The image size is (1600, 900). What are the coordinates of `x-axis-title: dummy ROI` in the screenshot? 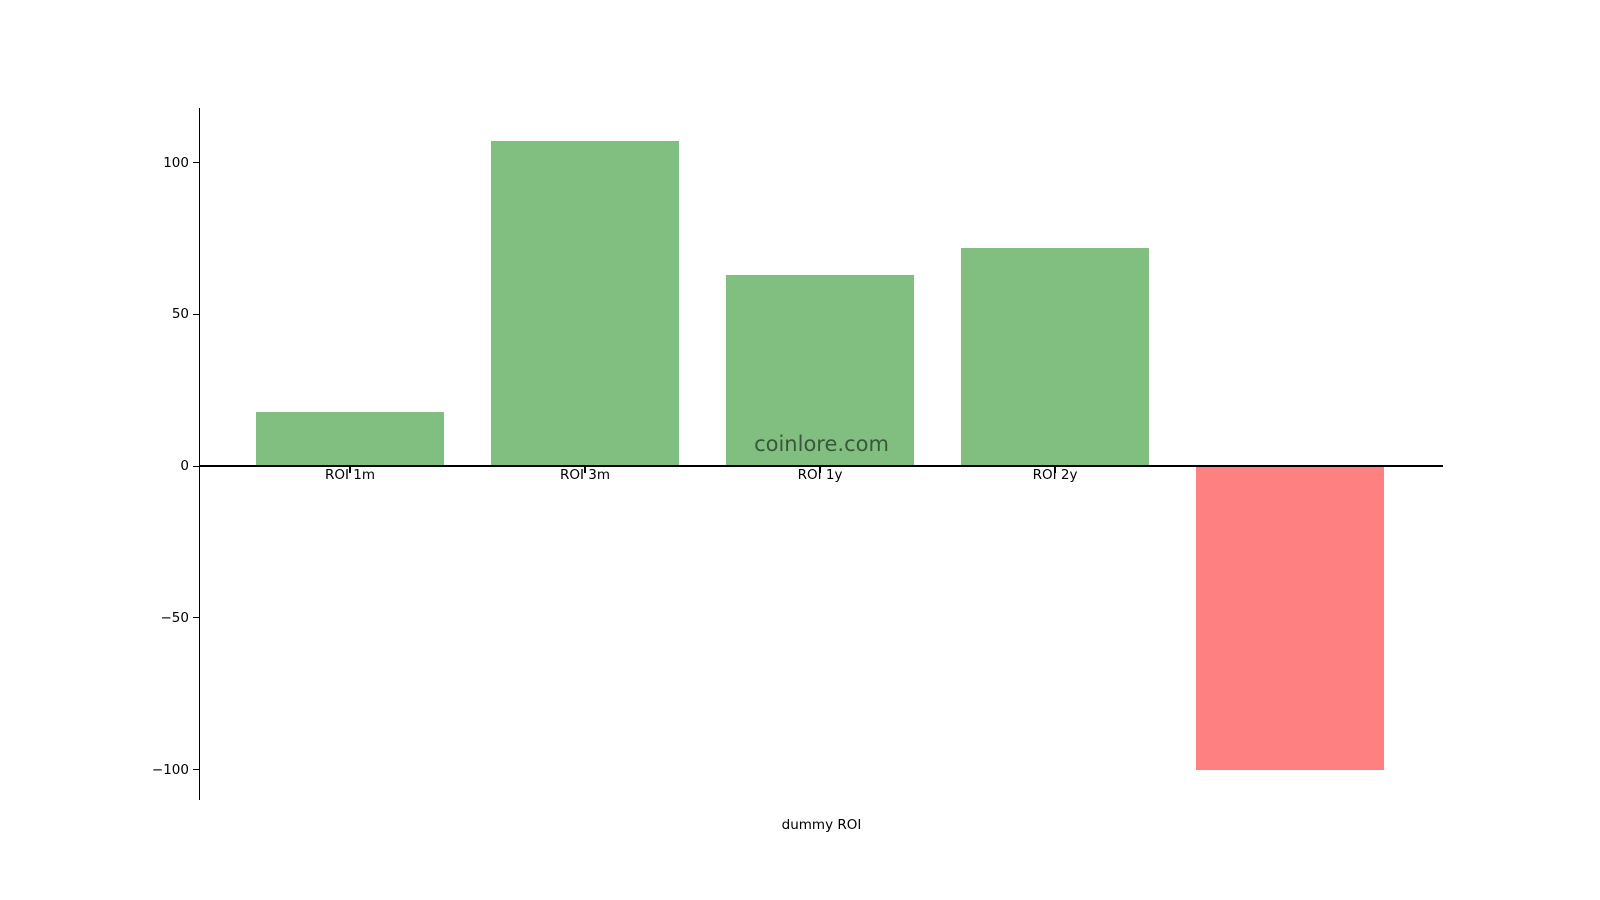 It's located at (821, 825).